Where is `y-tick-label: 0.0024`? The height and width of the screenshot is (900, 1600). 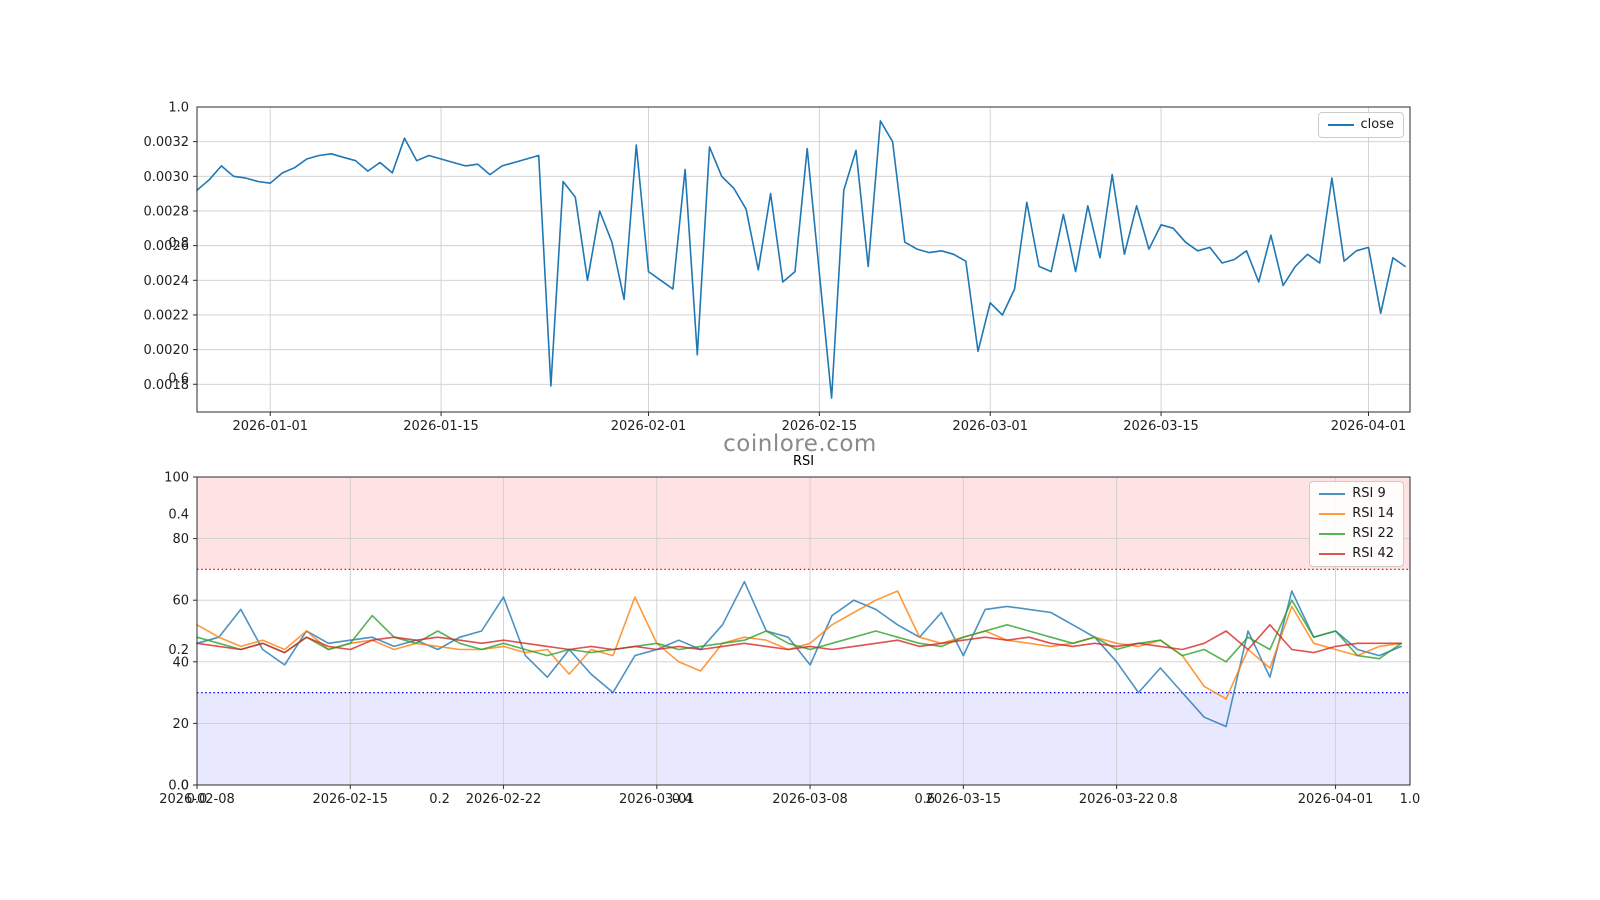 y-tick-label: 0.0024 is located at coordinates (167, 281).